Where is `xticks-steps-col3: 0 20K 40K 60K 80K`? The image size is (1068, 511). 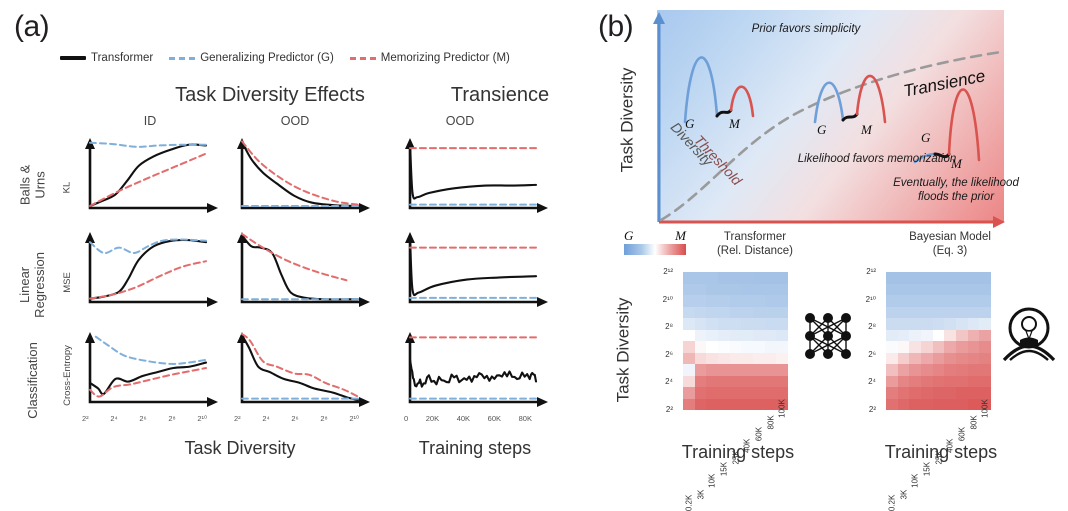
xticks-steps-col3: 0 20K 40K 60K 80K is located at coordinates (468, 418).